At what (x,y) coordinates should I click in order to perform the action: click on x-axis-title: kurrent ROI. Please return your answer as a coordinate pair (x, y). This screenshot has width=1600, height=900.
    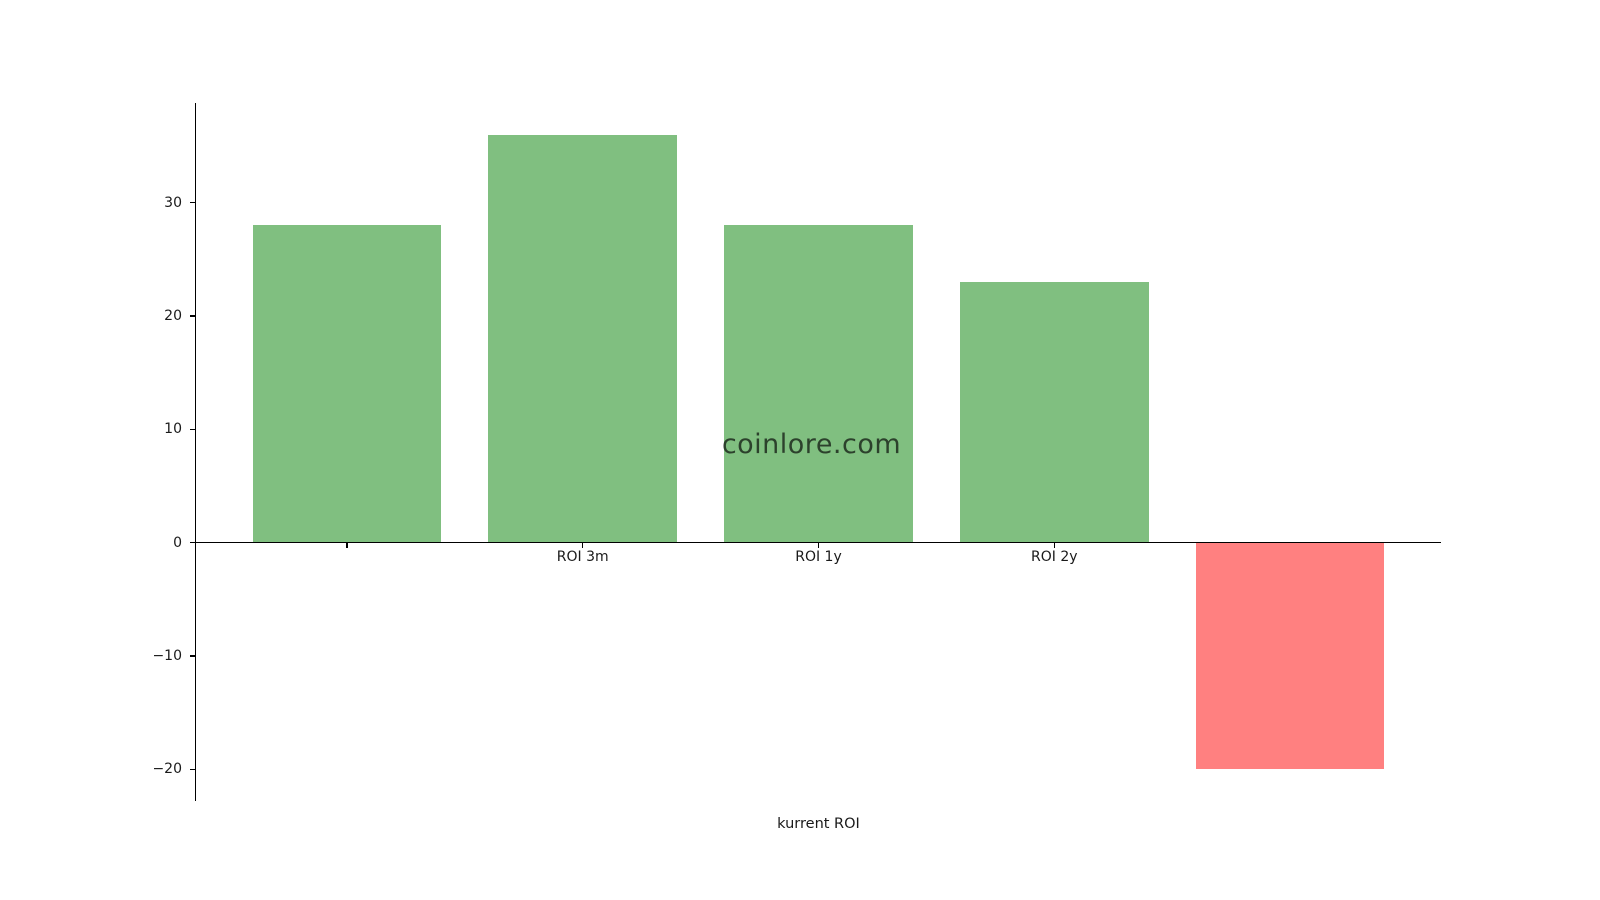
    Looking at the image, I should click on (818, 824).